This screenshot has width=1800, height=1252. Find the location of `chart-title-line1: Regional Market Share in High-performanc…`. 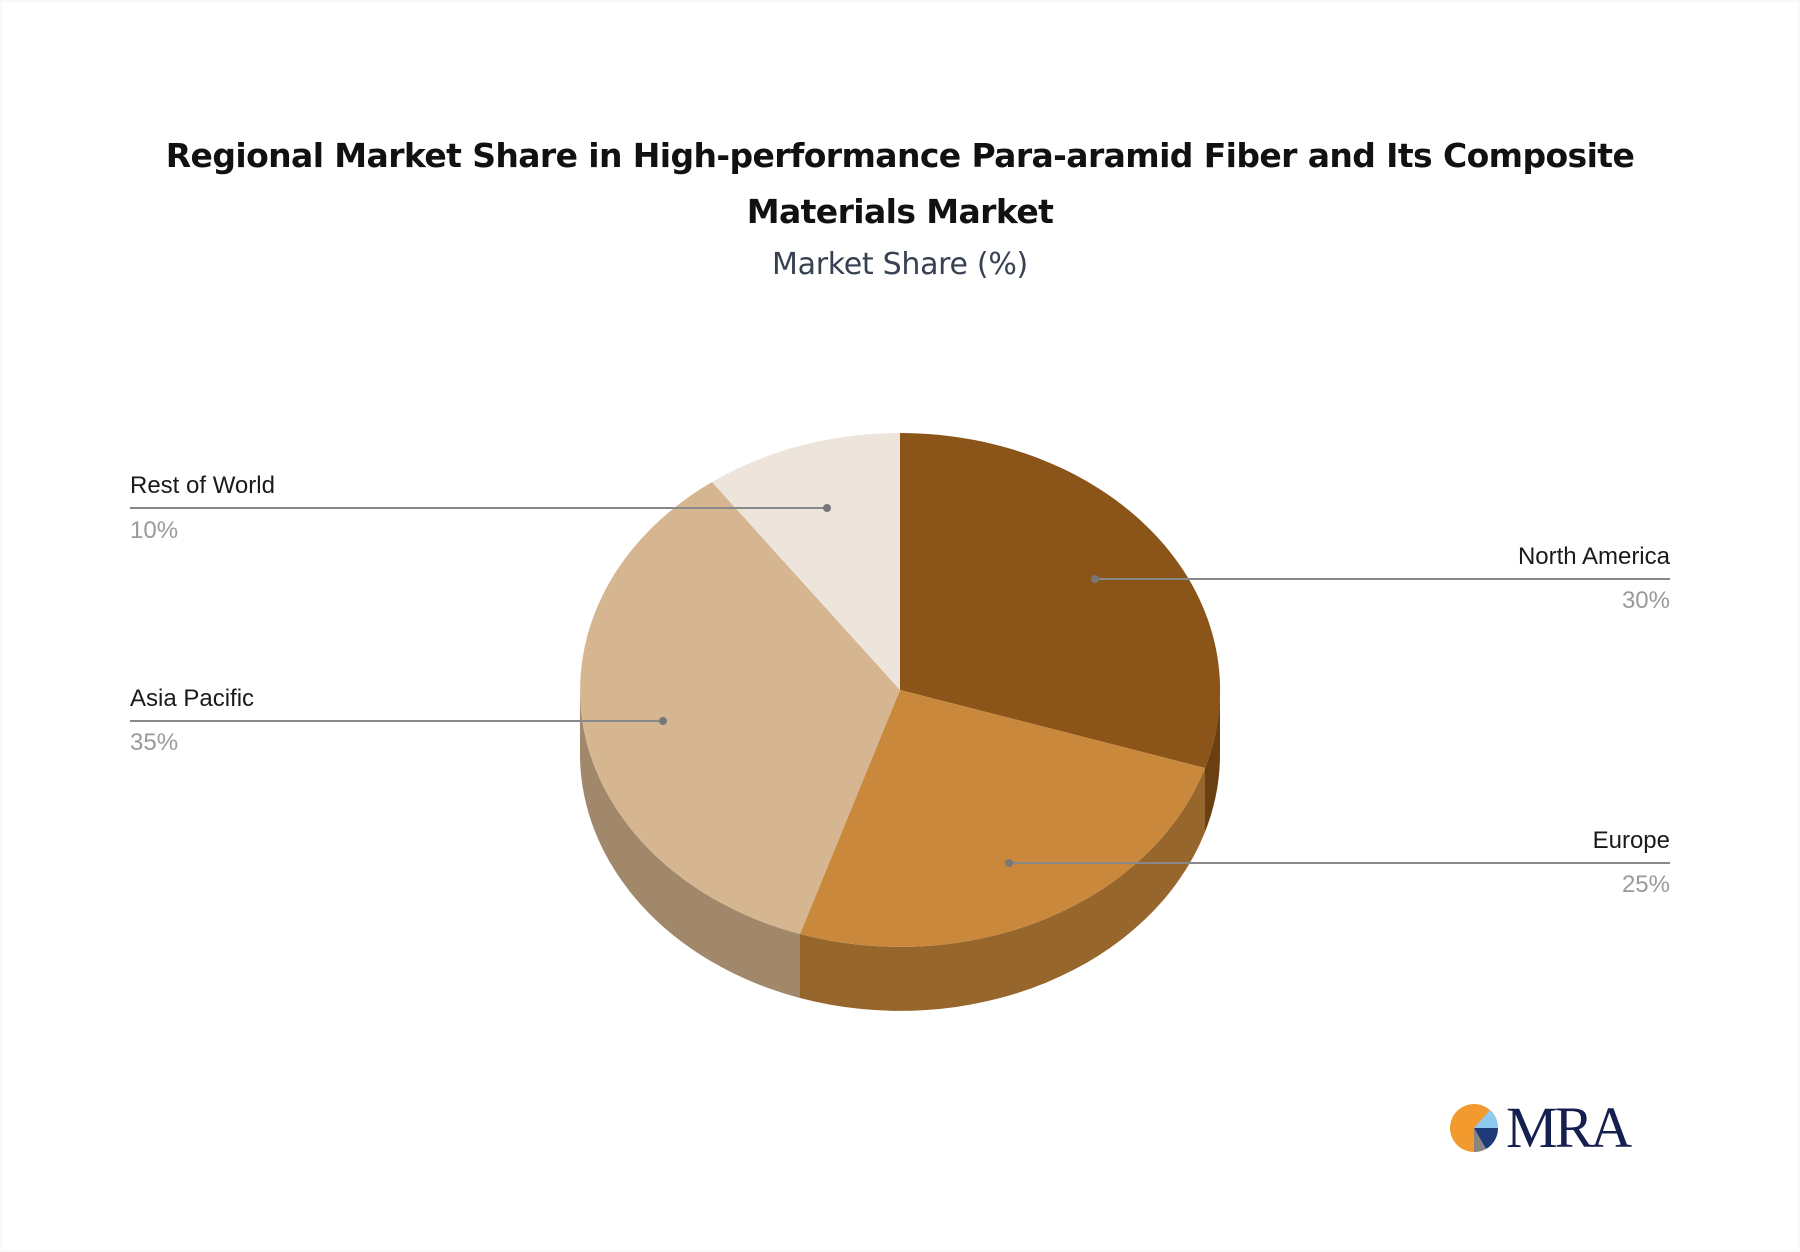

chart-title-line1: Regional Market Share in High-performanc… is located at coordinates (900, 155).